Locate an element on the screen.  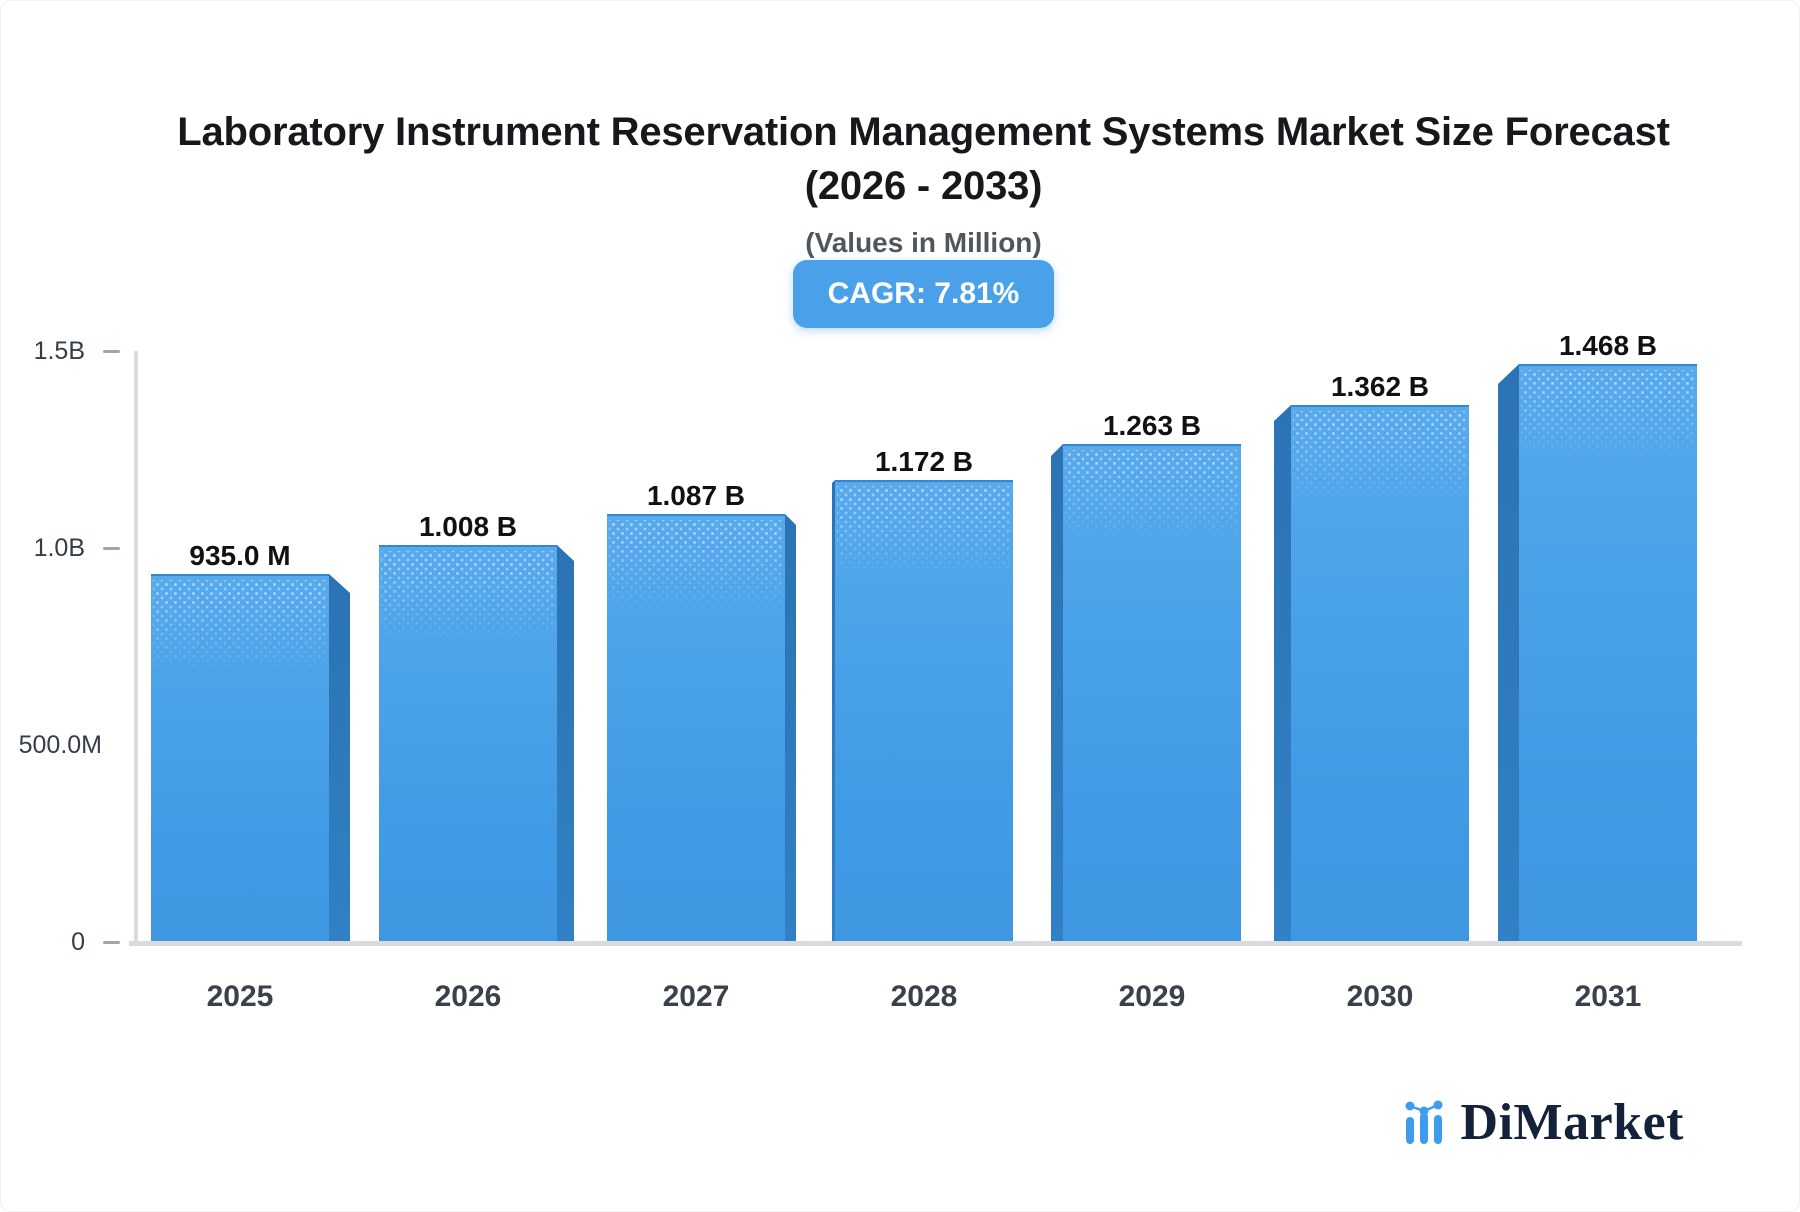
y-axis-label: 1.5B is located at coordinates (59, 350).